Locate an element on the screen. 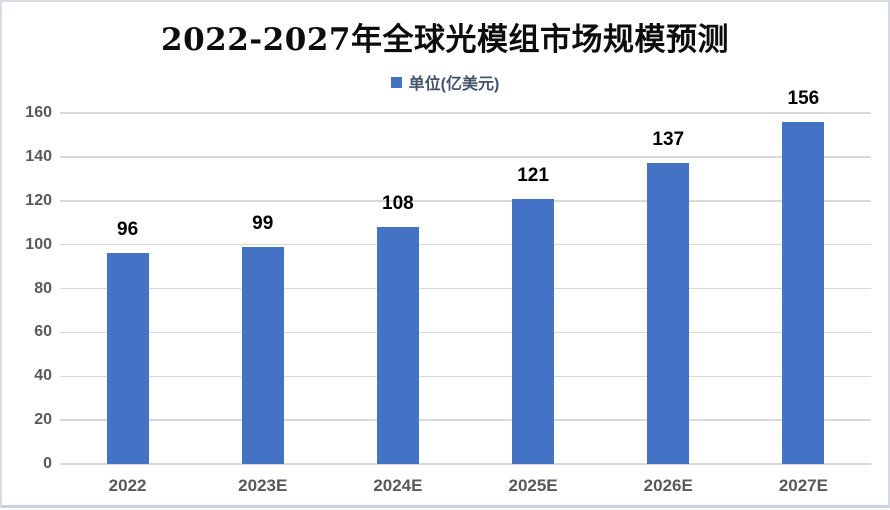  x-tick-label: 2025E is located at coordinates (533, 485).